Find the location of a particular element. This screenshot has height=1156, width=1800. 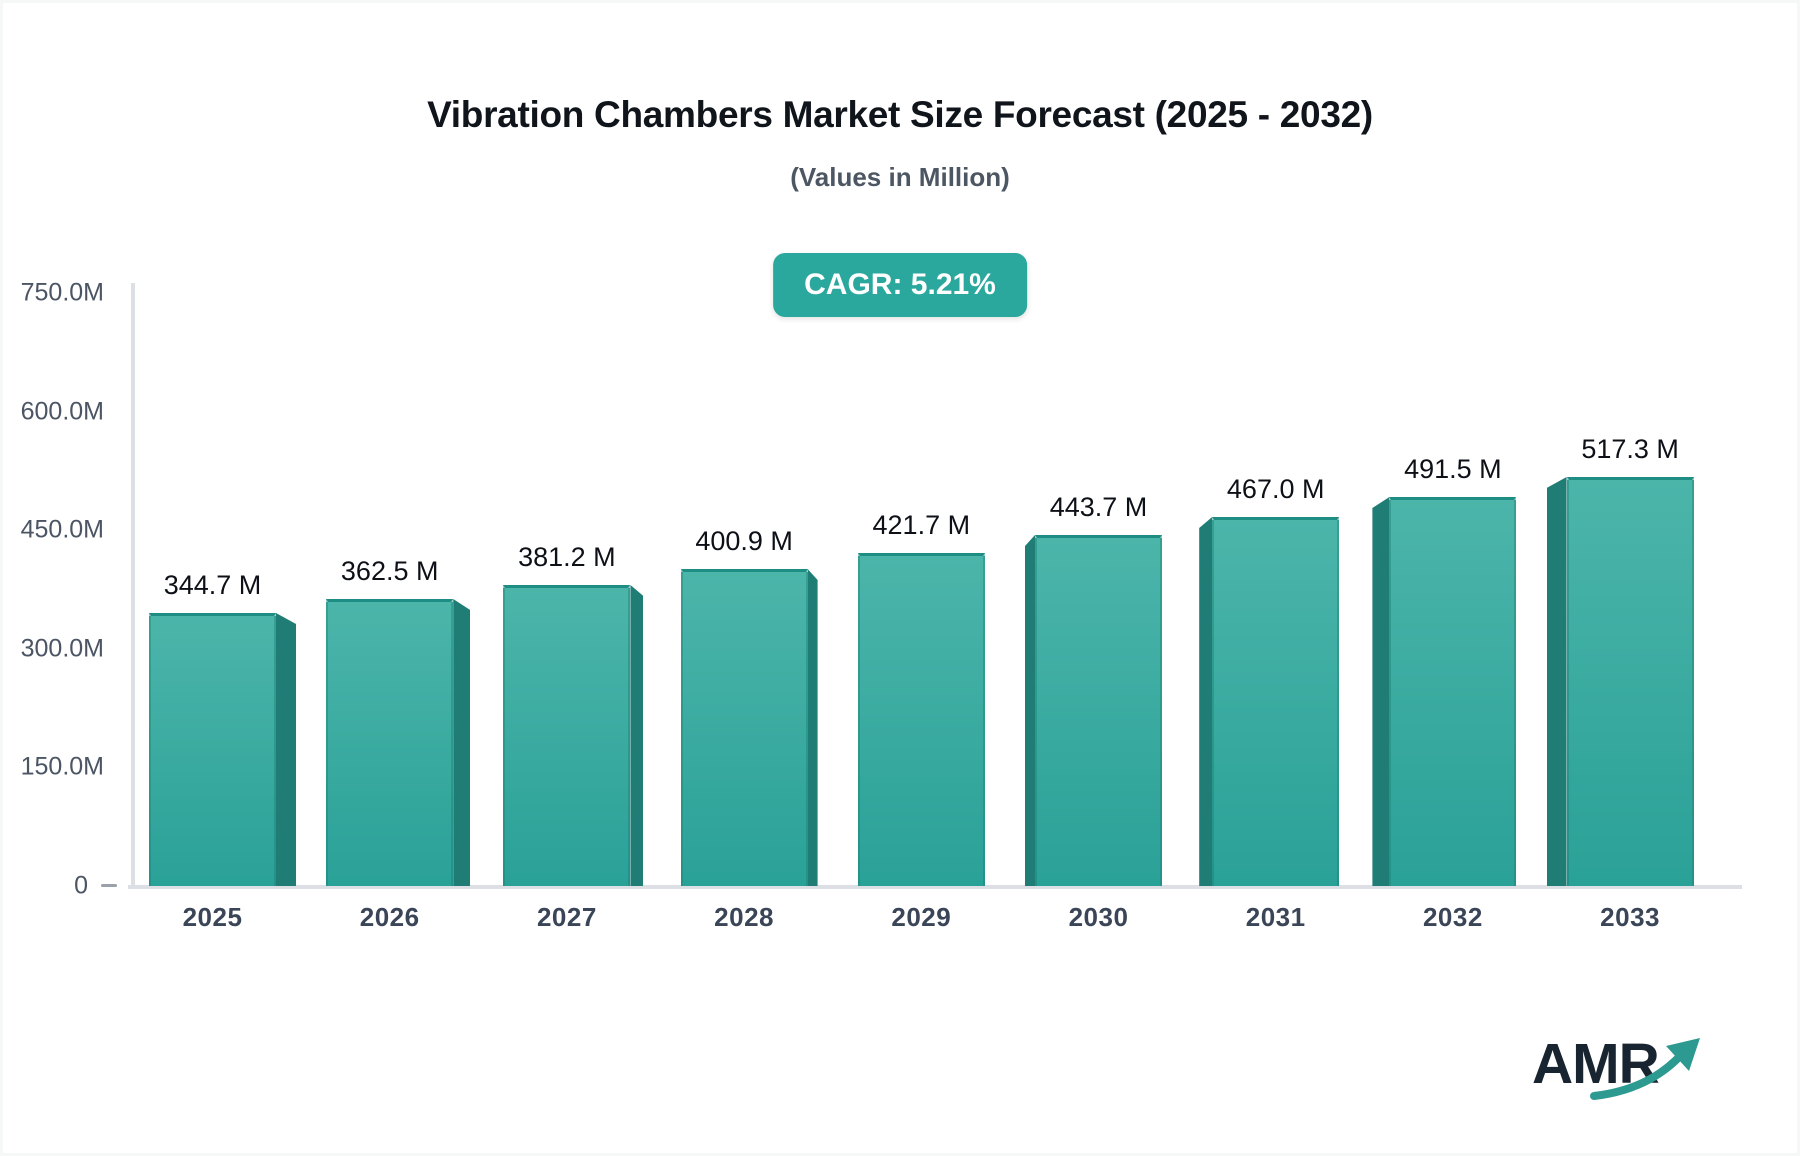

x-axis-label: 2033 is located at coordinates (1630, 917).